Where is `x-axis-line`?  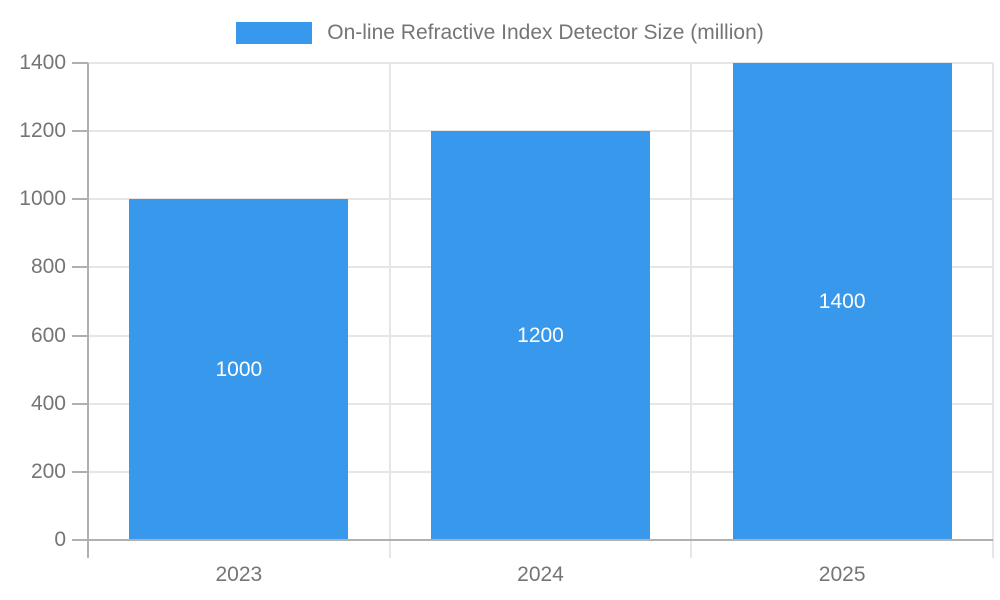 x-axis-line is located at coordinates (540, 540).